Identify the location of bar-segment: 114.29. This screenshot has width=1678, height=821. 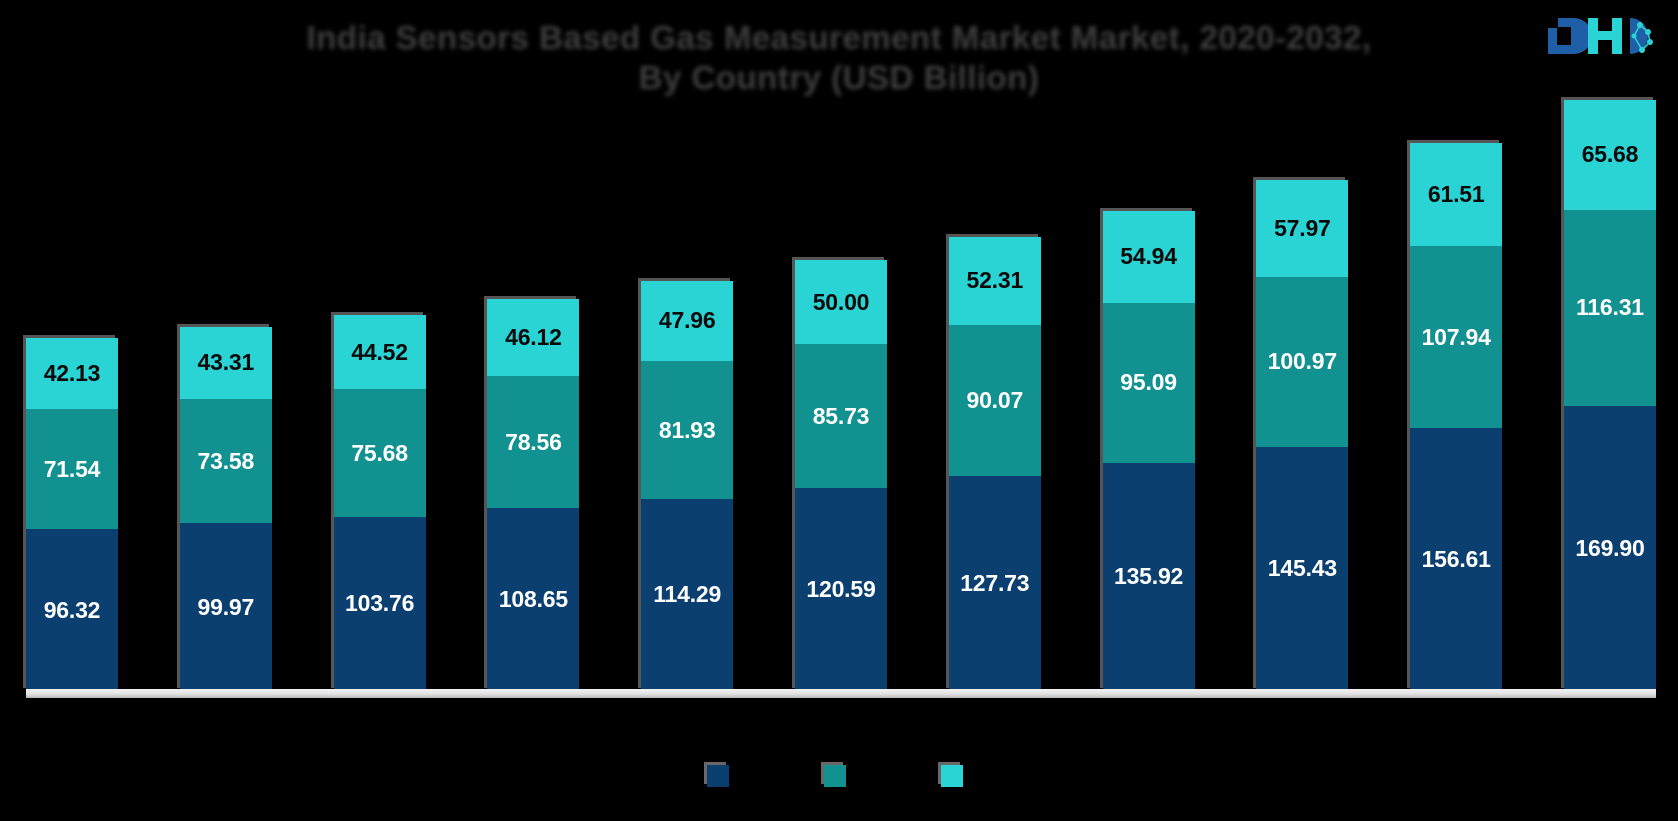
(687, 594).